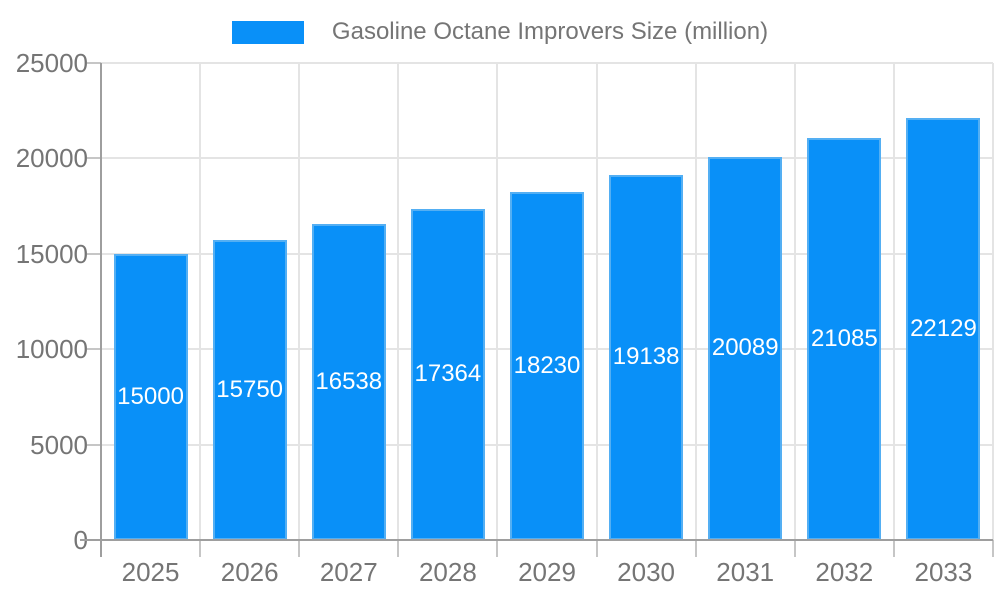 Image resolution: width=1000 pixels, height=600 pixels. I want to click on bar-2030: 19138, so click(646, 357).